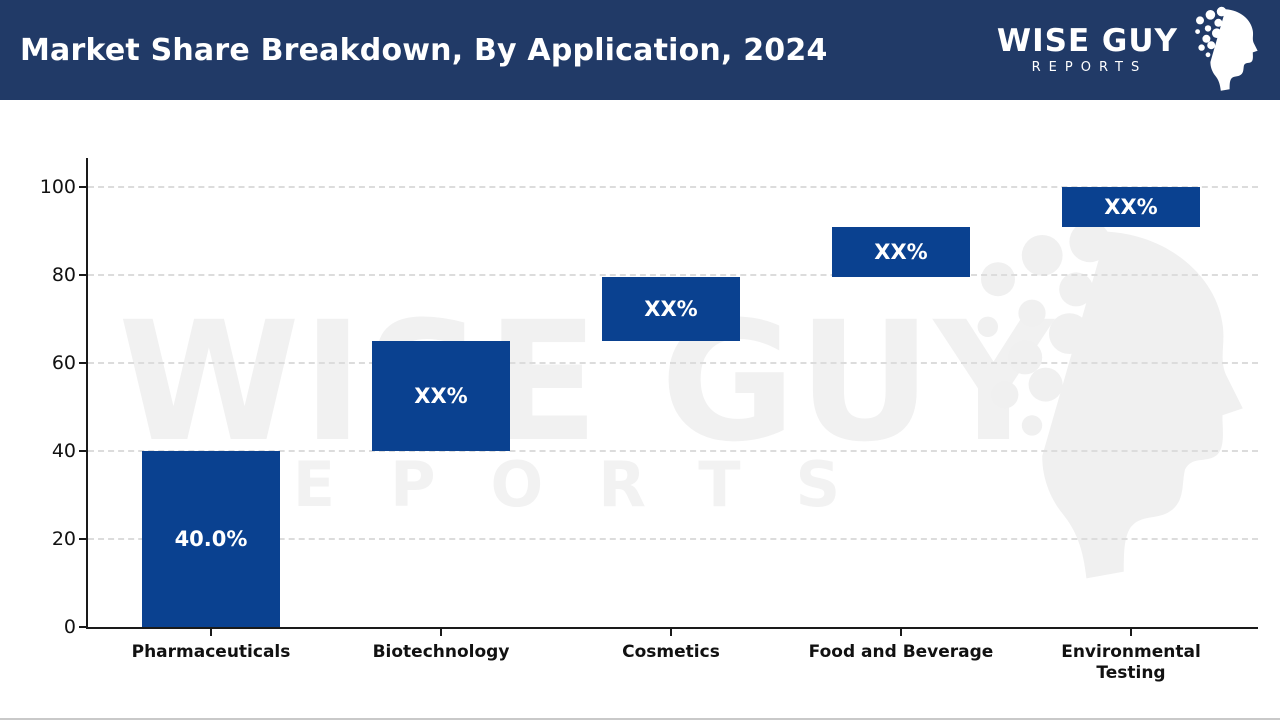 Image resolution: width=1280 pixels, height=720 pixels. What do you see at coordinates (671, 652) in the screenshot?
I see `category-label: Cosmetics` at bounding box center [671, 652].